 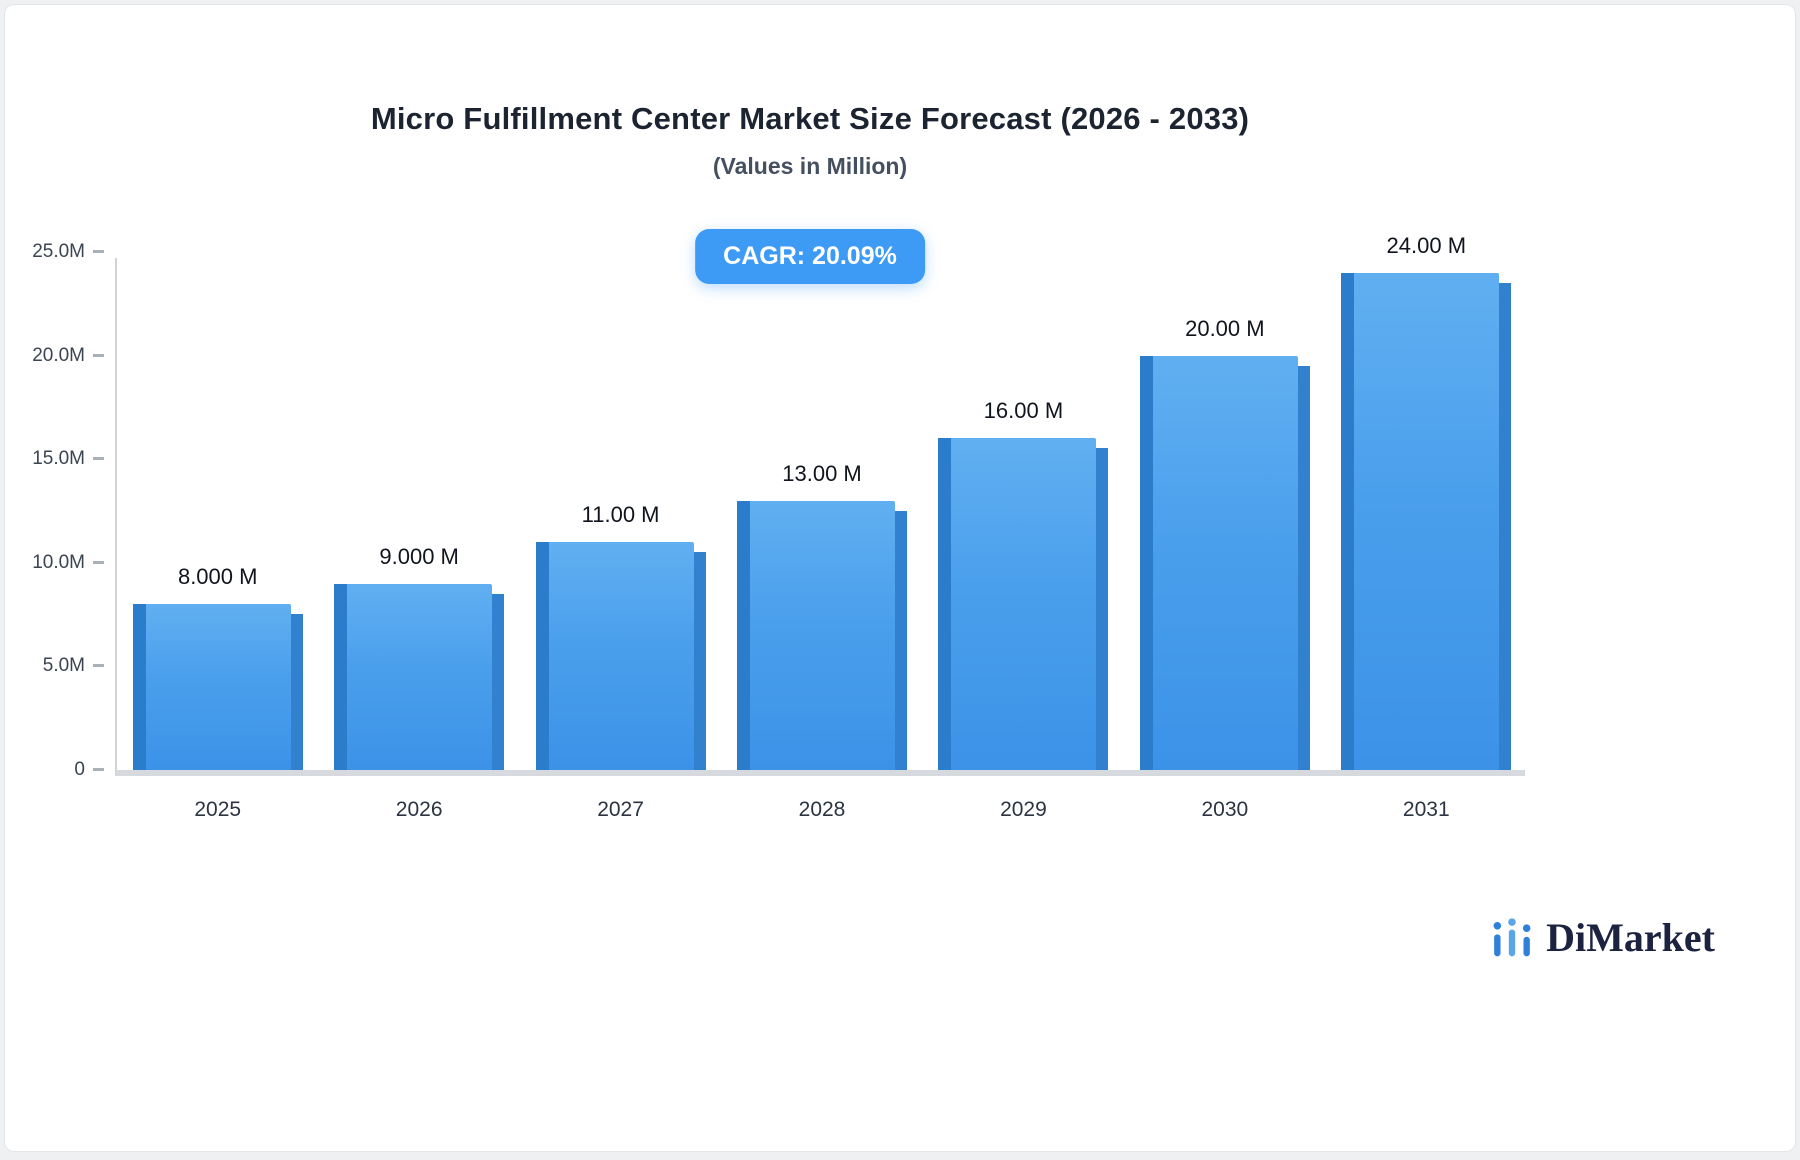 What do you see at coordinates (58, 562) in the screenshot?
I see `y-axis-tick-label: 10.0M` at bounding box center [58, 562].